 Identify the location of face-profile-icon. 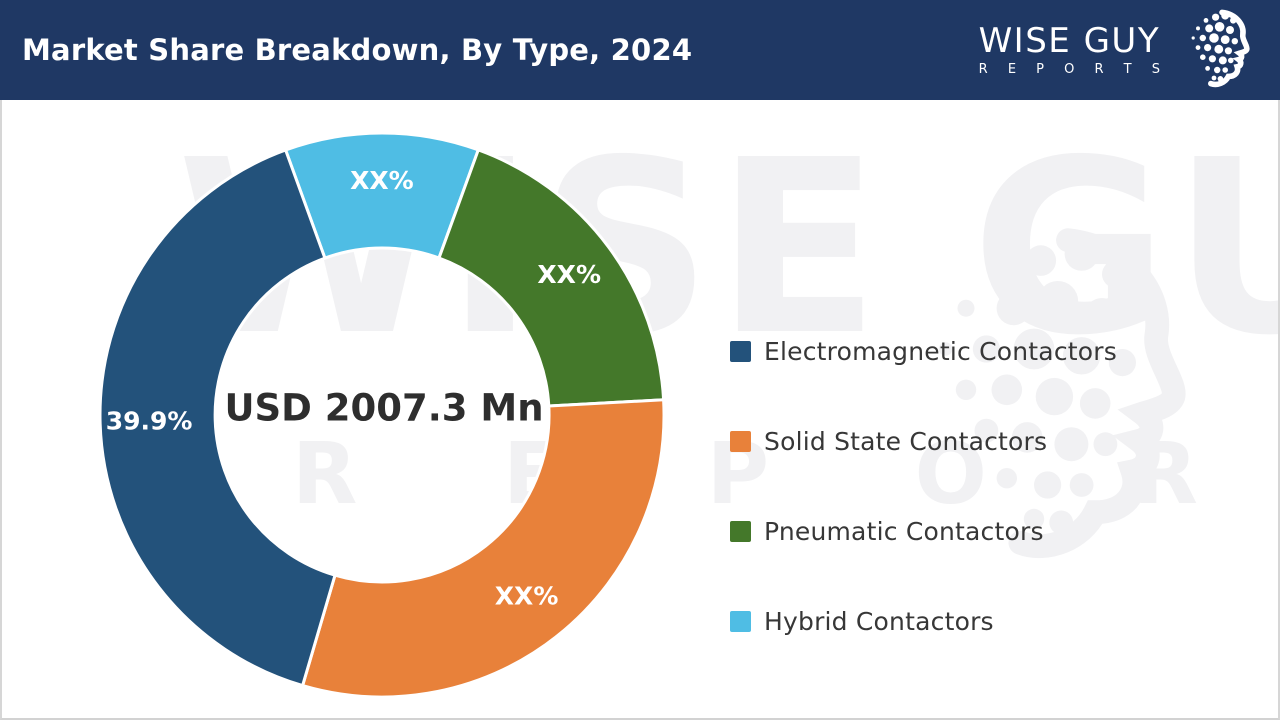
(1214, 50).